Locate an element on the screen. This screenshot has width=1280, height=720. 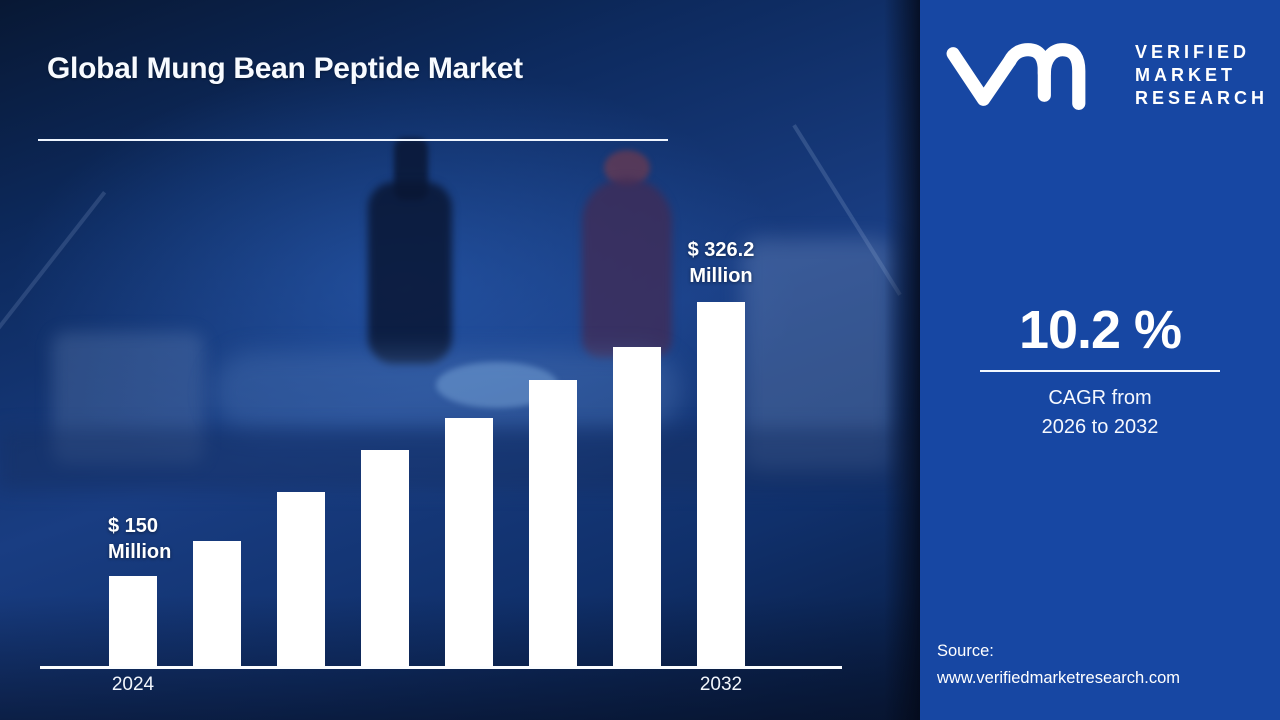
cagr-underline is located at coordinates (1100, 371).